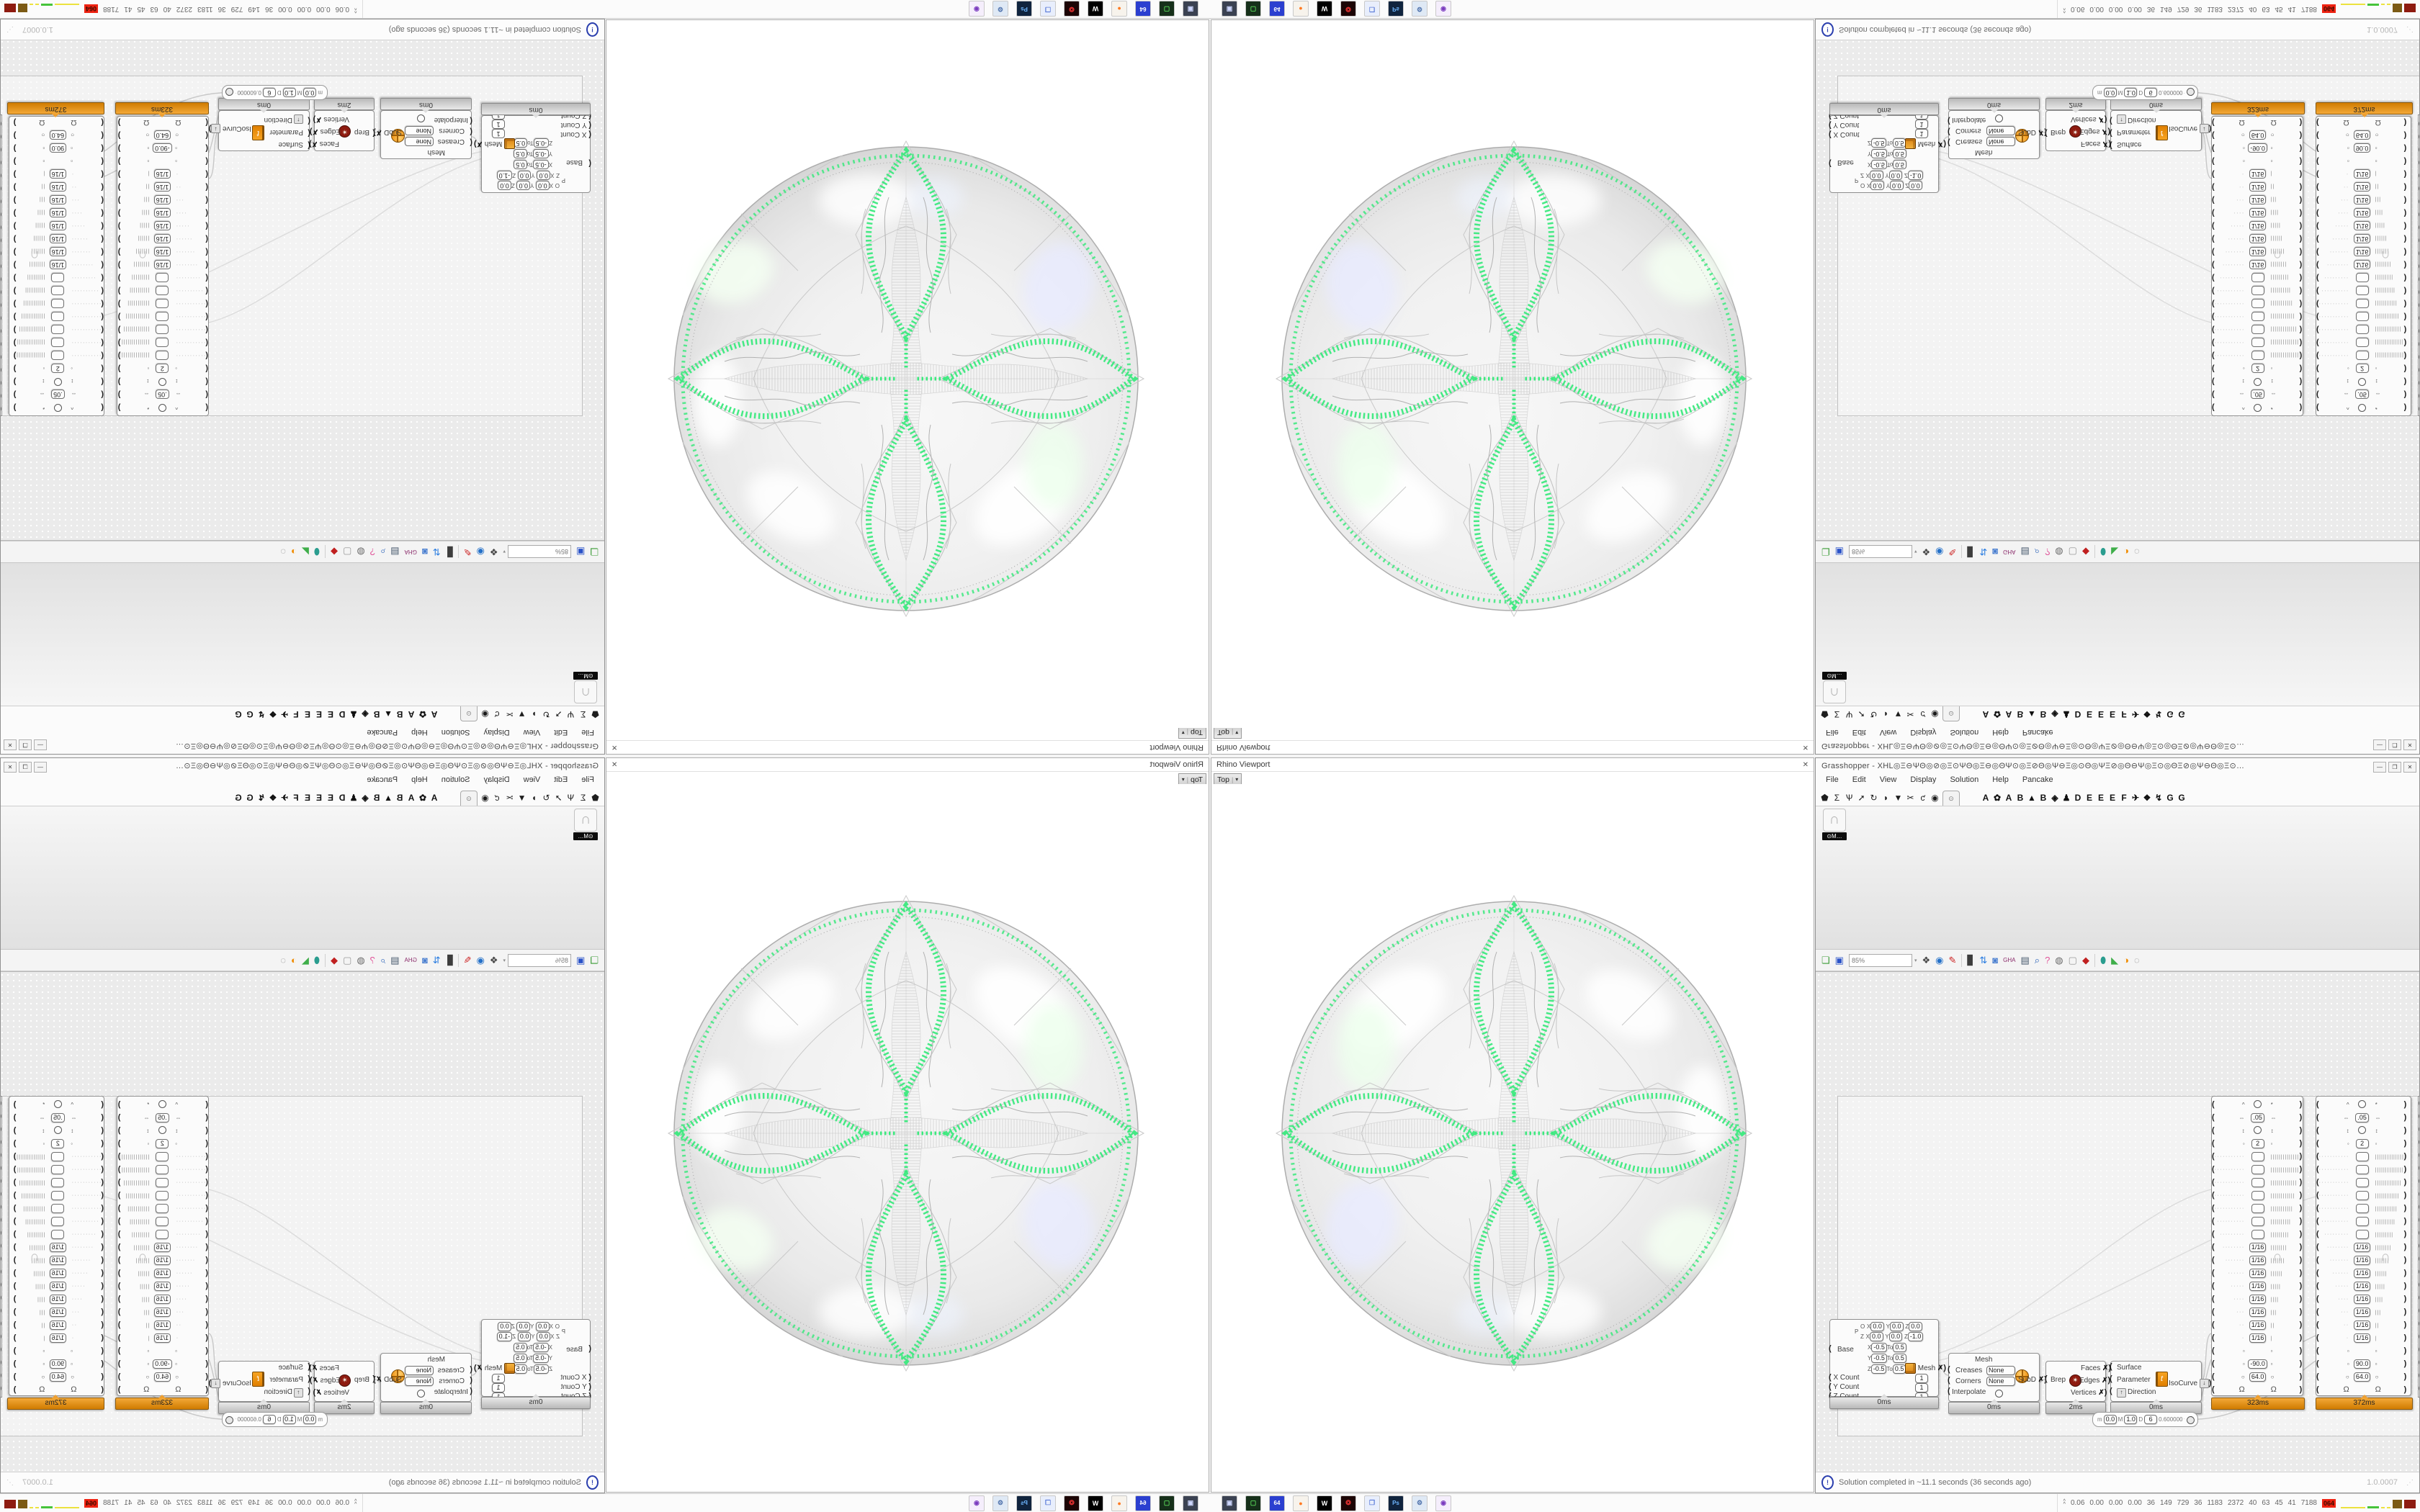 The height and width of the screenshot is (1512, 2420). Describe the element at coordinates (1095, 1503) in the screenshot. I see `wolf-app: W` at that location.